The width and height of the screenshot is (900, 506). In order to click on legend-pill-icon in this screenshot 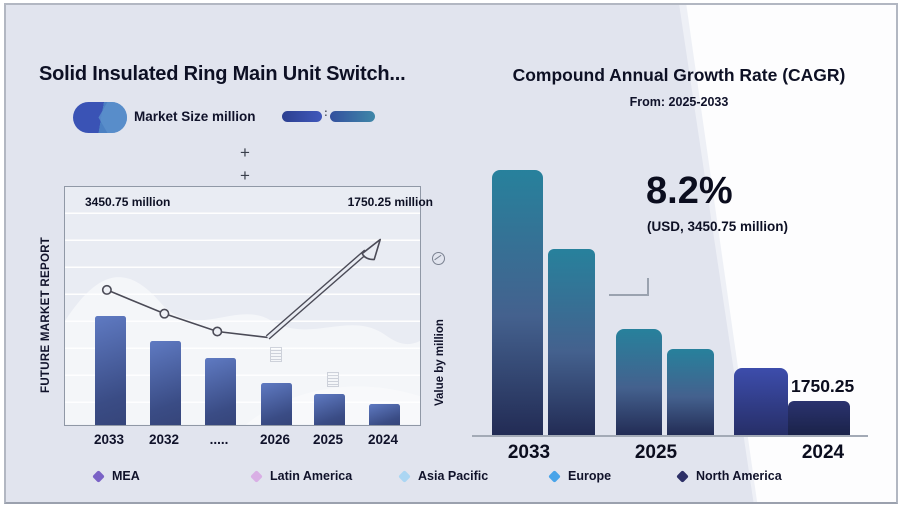, I will do `click(302, 116)`.